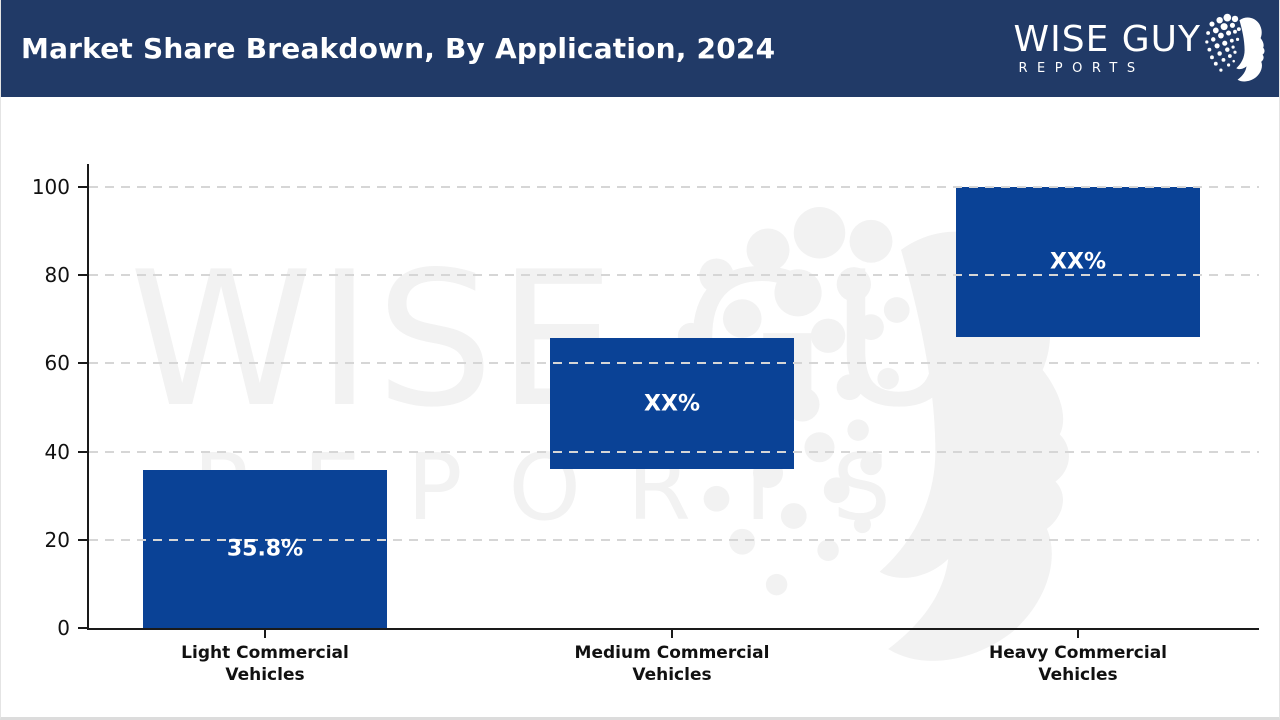 The width and height of the screenshot is (1280, 720). Describe the element at coordinates (1235, 49) in the screenshot. I see `logo-face-icon` at that location.